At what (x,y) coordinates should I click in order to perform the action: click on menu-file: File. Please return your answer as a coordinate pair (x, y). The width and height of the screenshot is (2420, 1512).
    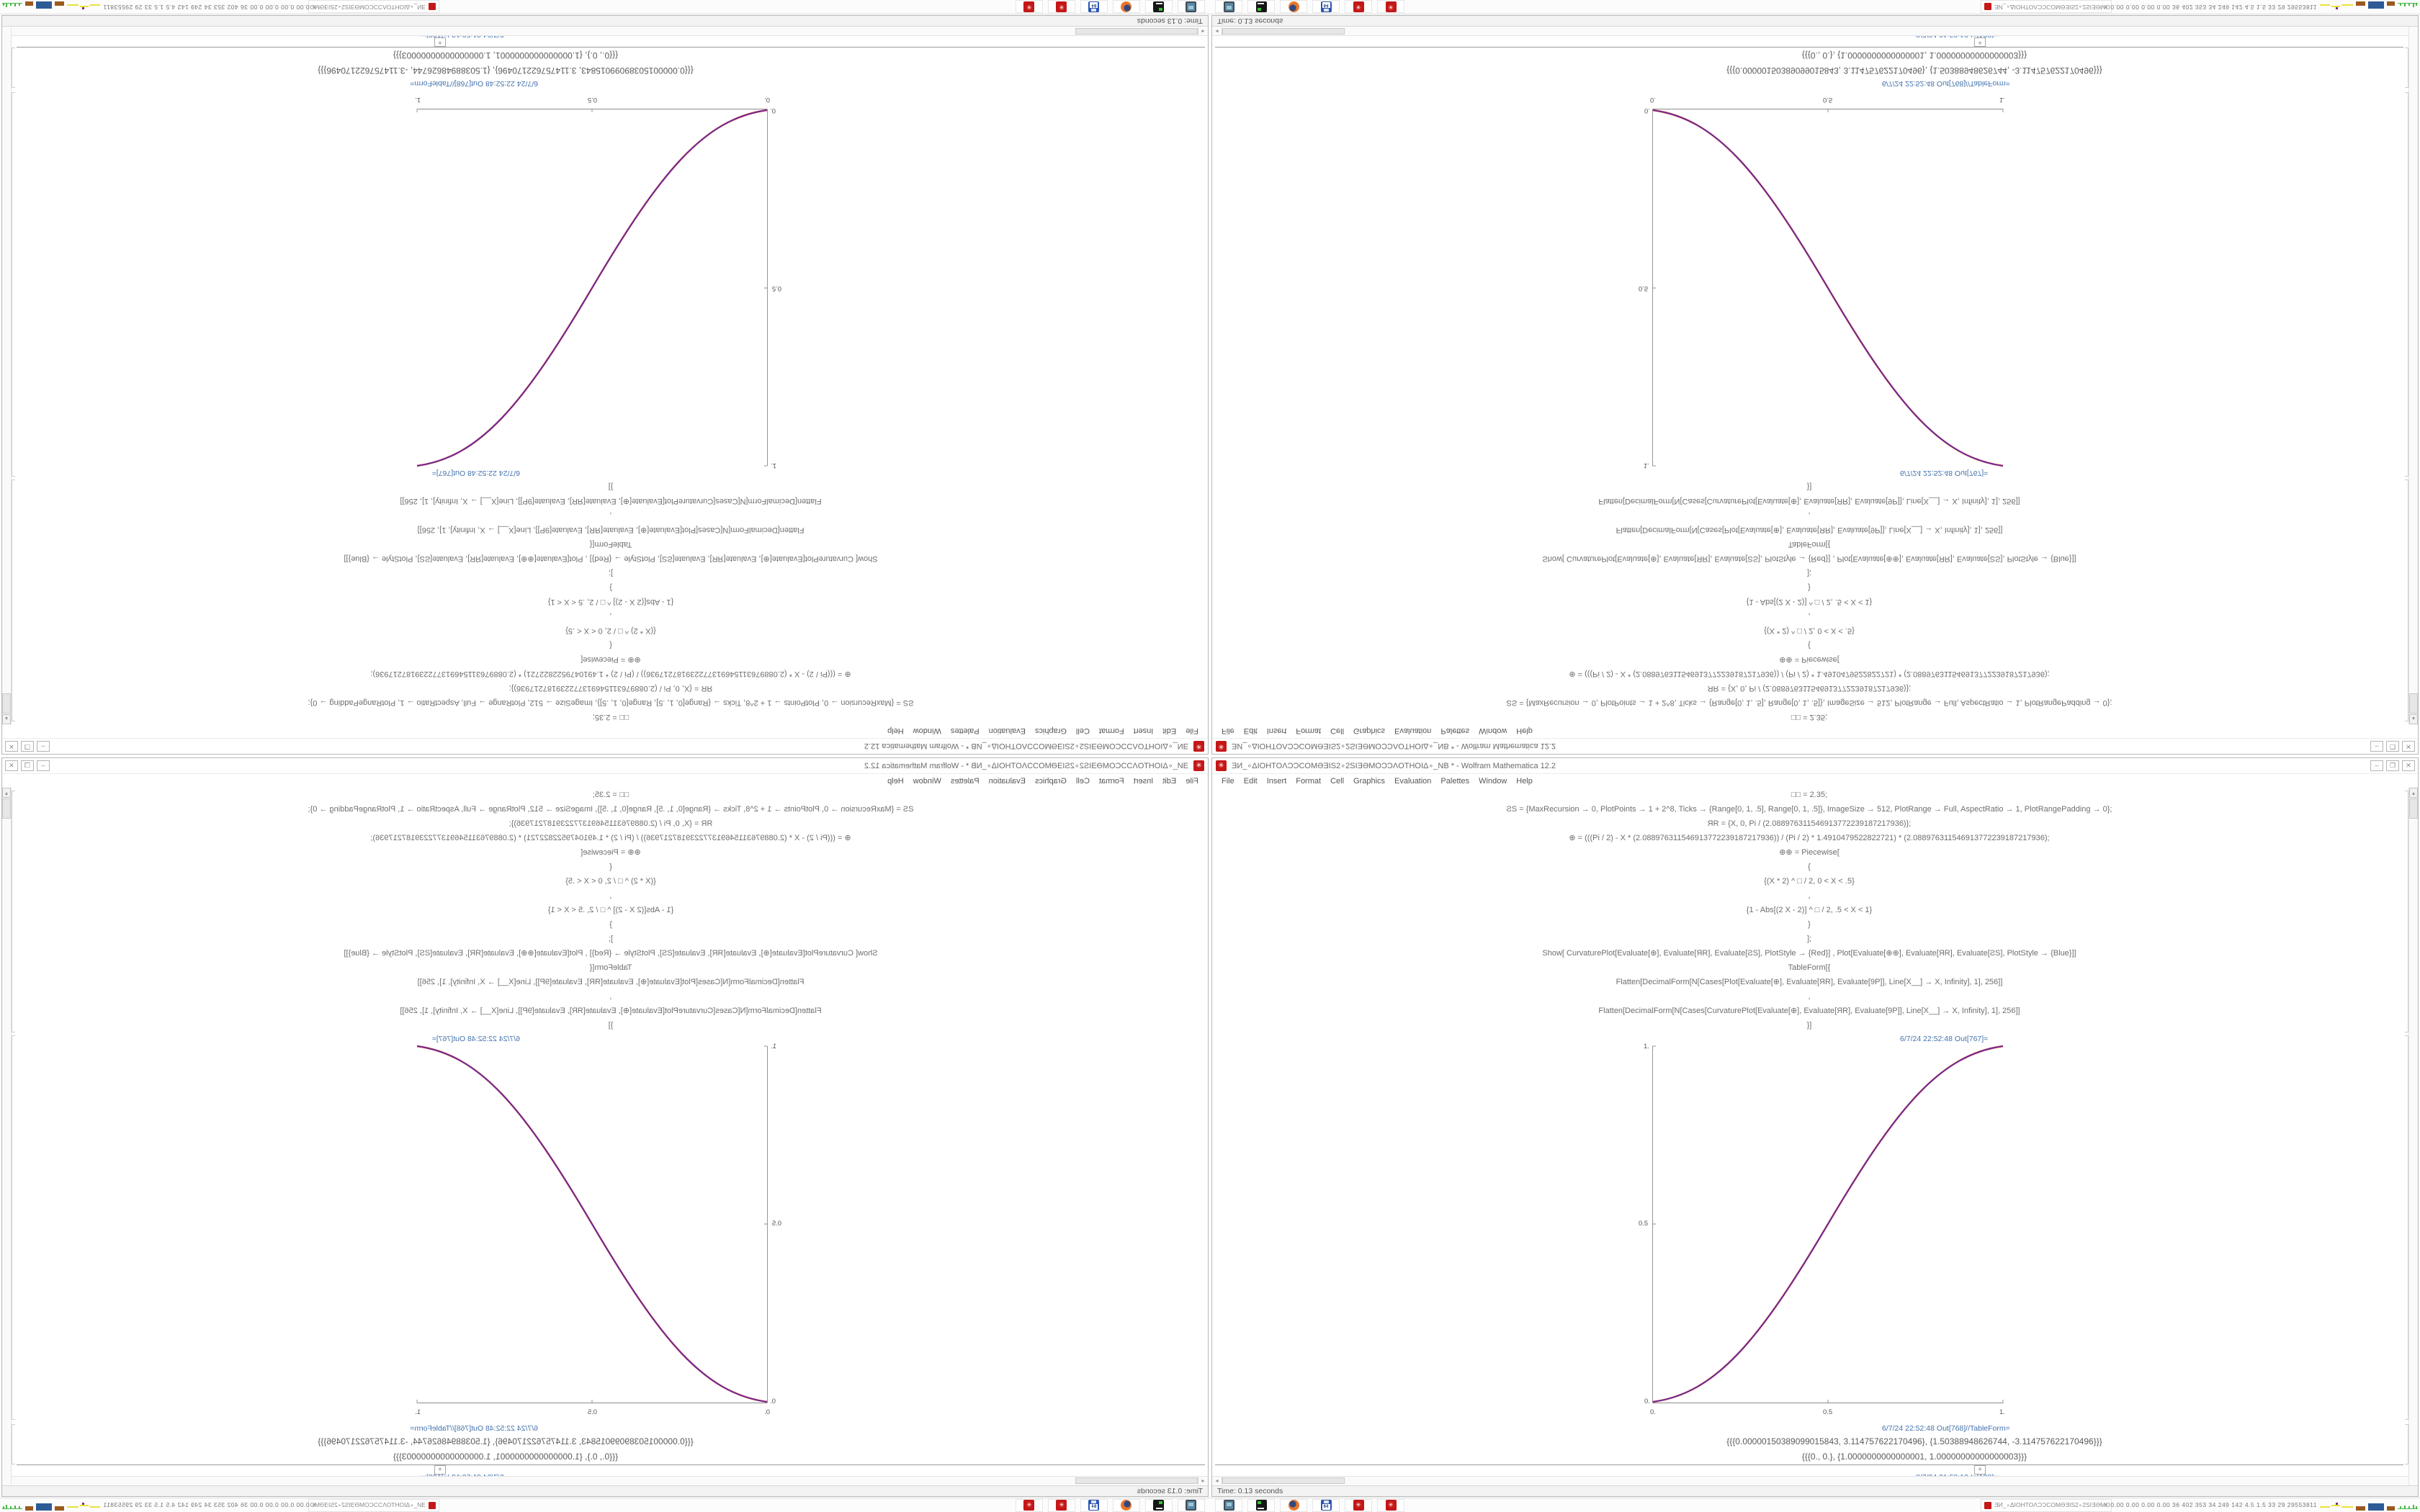
    Looking at the image, I should click on (1228, 781).